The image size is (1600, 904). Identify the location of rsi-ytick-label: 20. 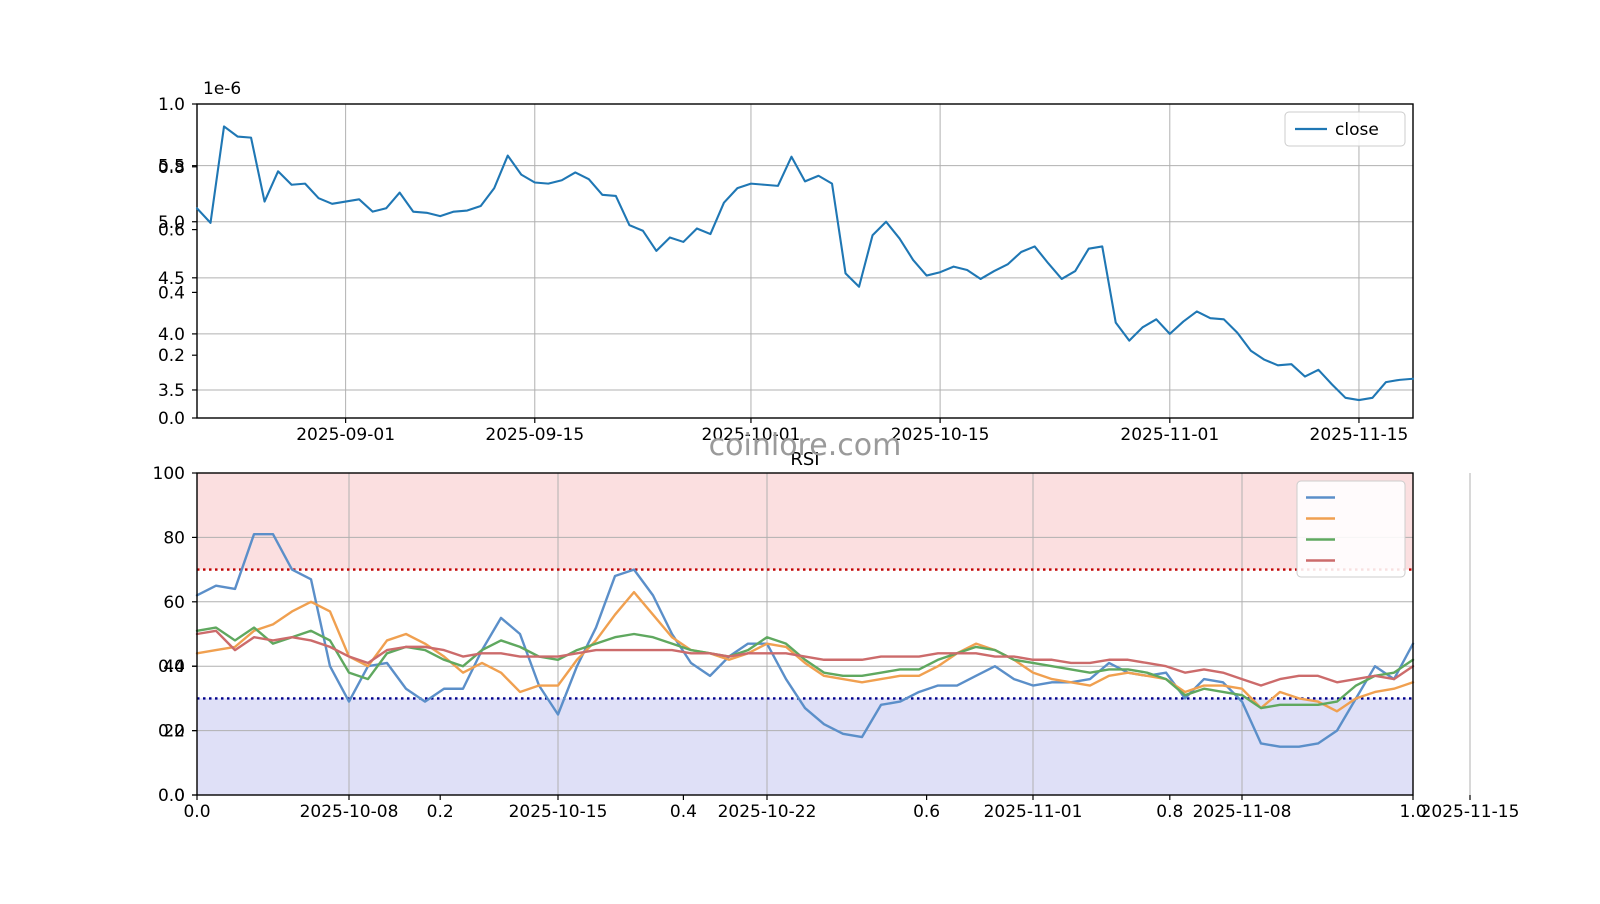
(174, 732).